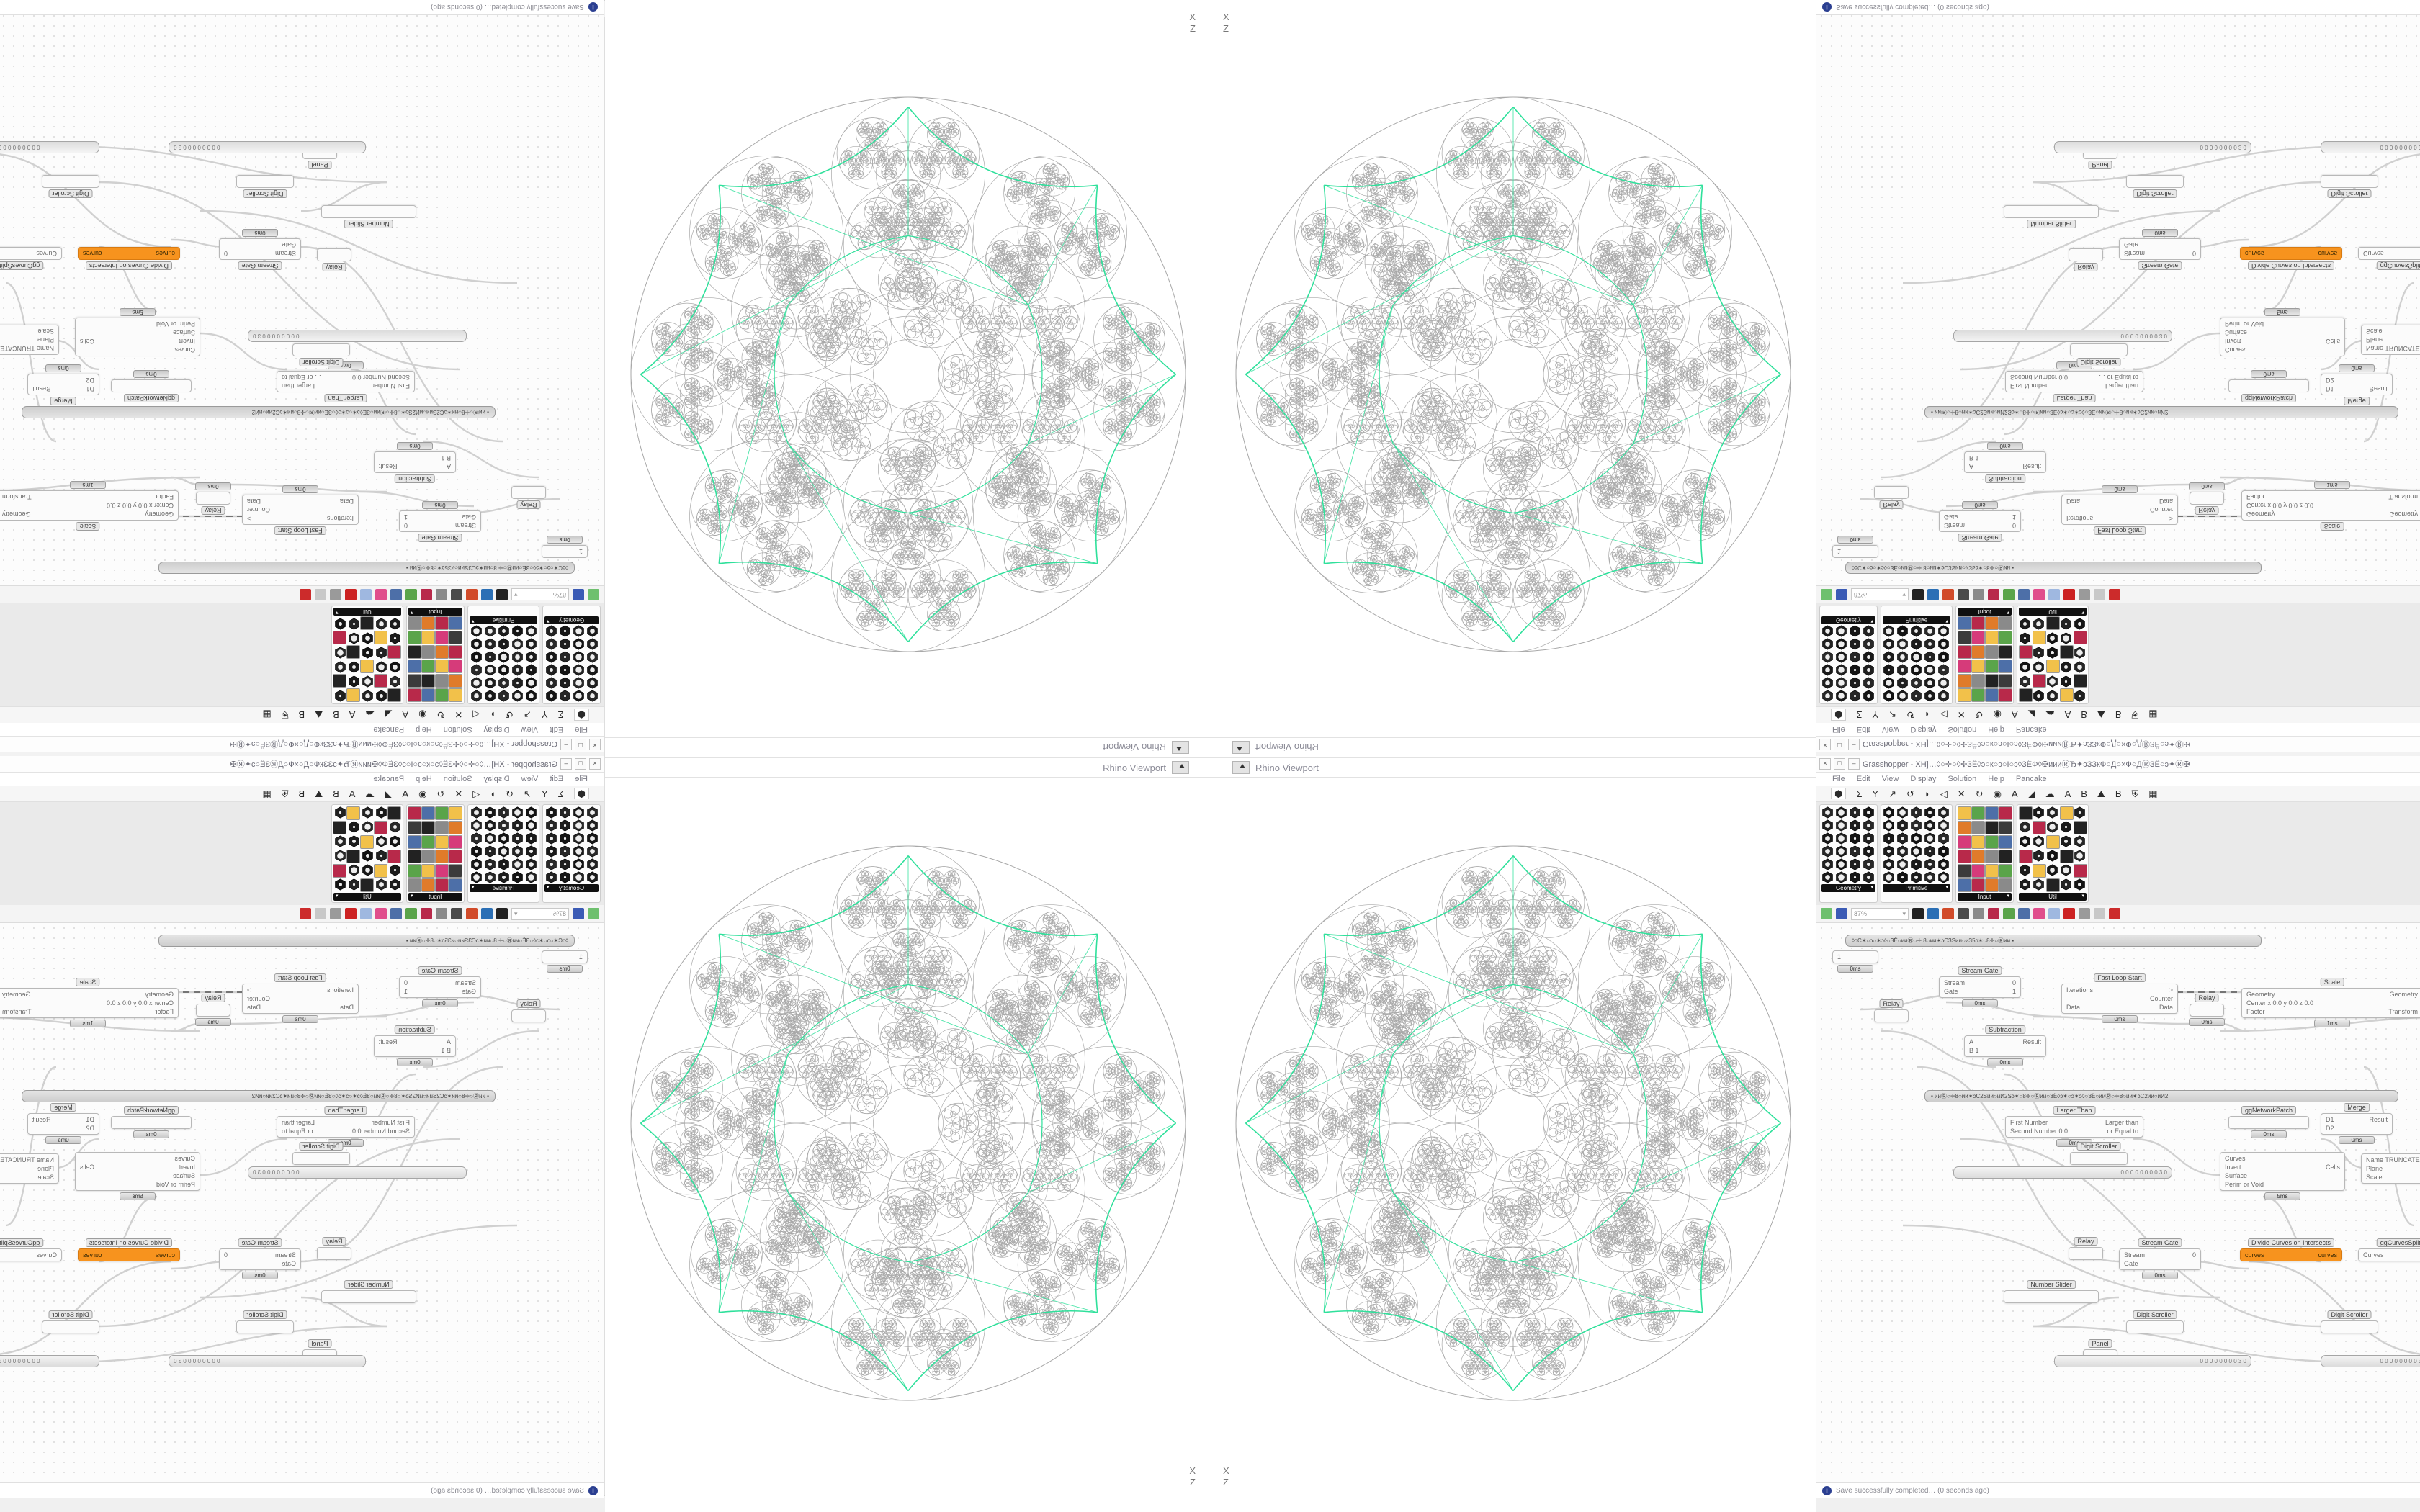  Describe the element at coordinates (305, 913) in the screenshot. I see `gem-icon` at that location.